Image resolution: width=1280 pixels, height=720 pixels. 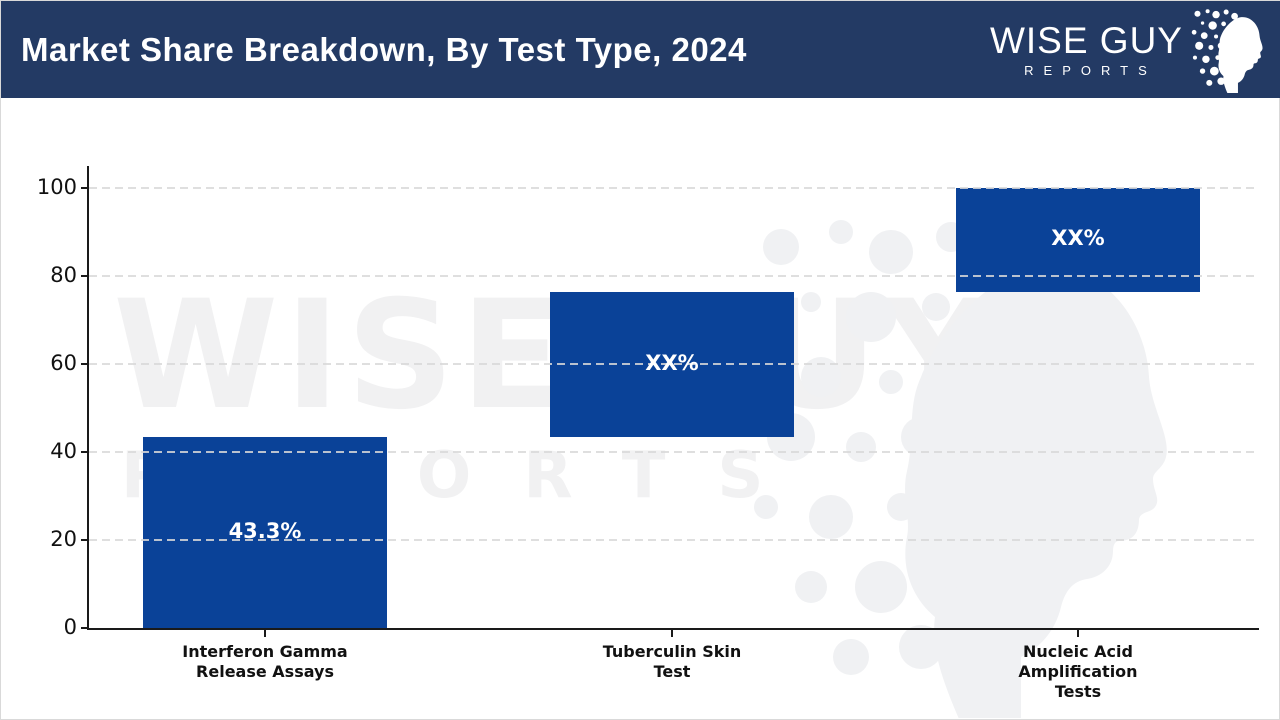 What do you see at coordinates (1090, 70) in the screenshot?
I see `logo-reports-label: REPORTS` at bounding box center [1090, 70].